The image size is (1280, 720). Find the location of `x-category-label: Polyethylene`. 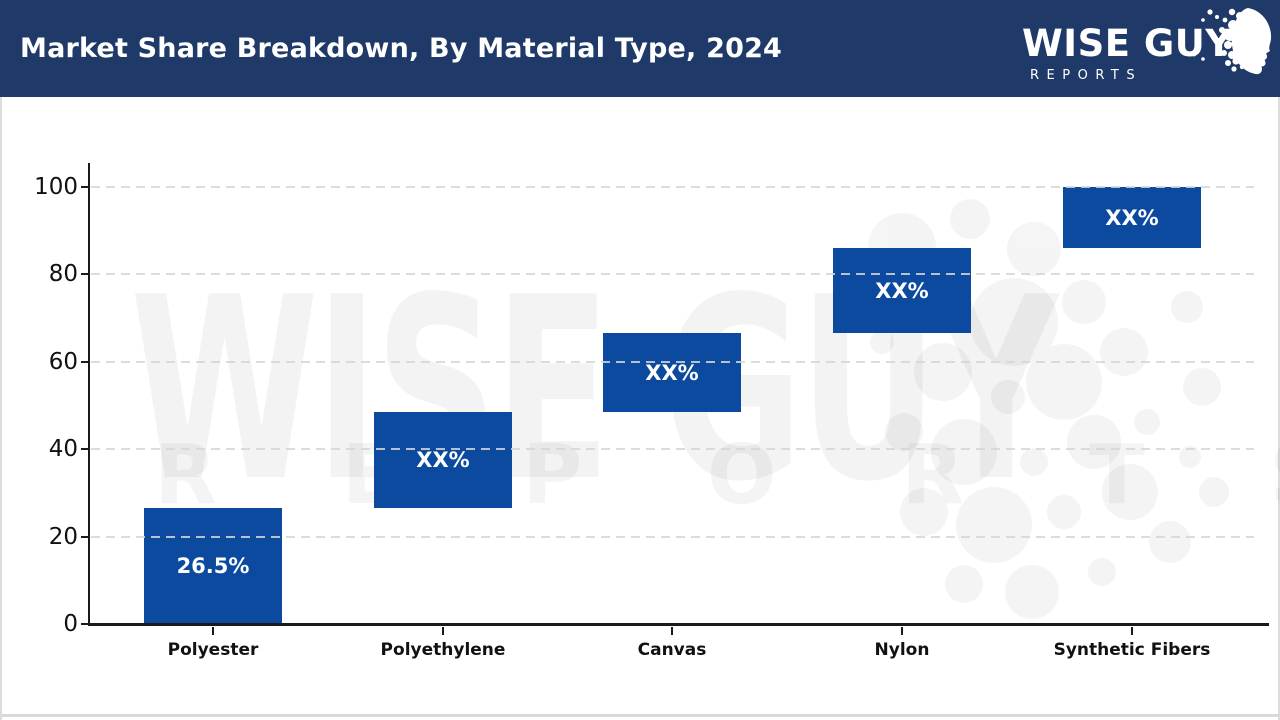

x-category-label: Polyethylene is located at coordinates (443, 650).